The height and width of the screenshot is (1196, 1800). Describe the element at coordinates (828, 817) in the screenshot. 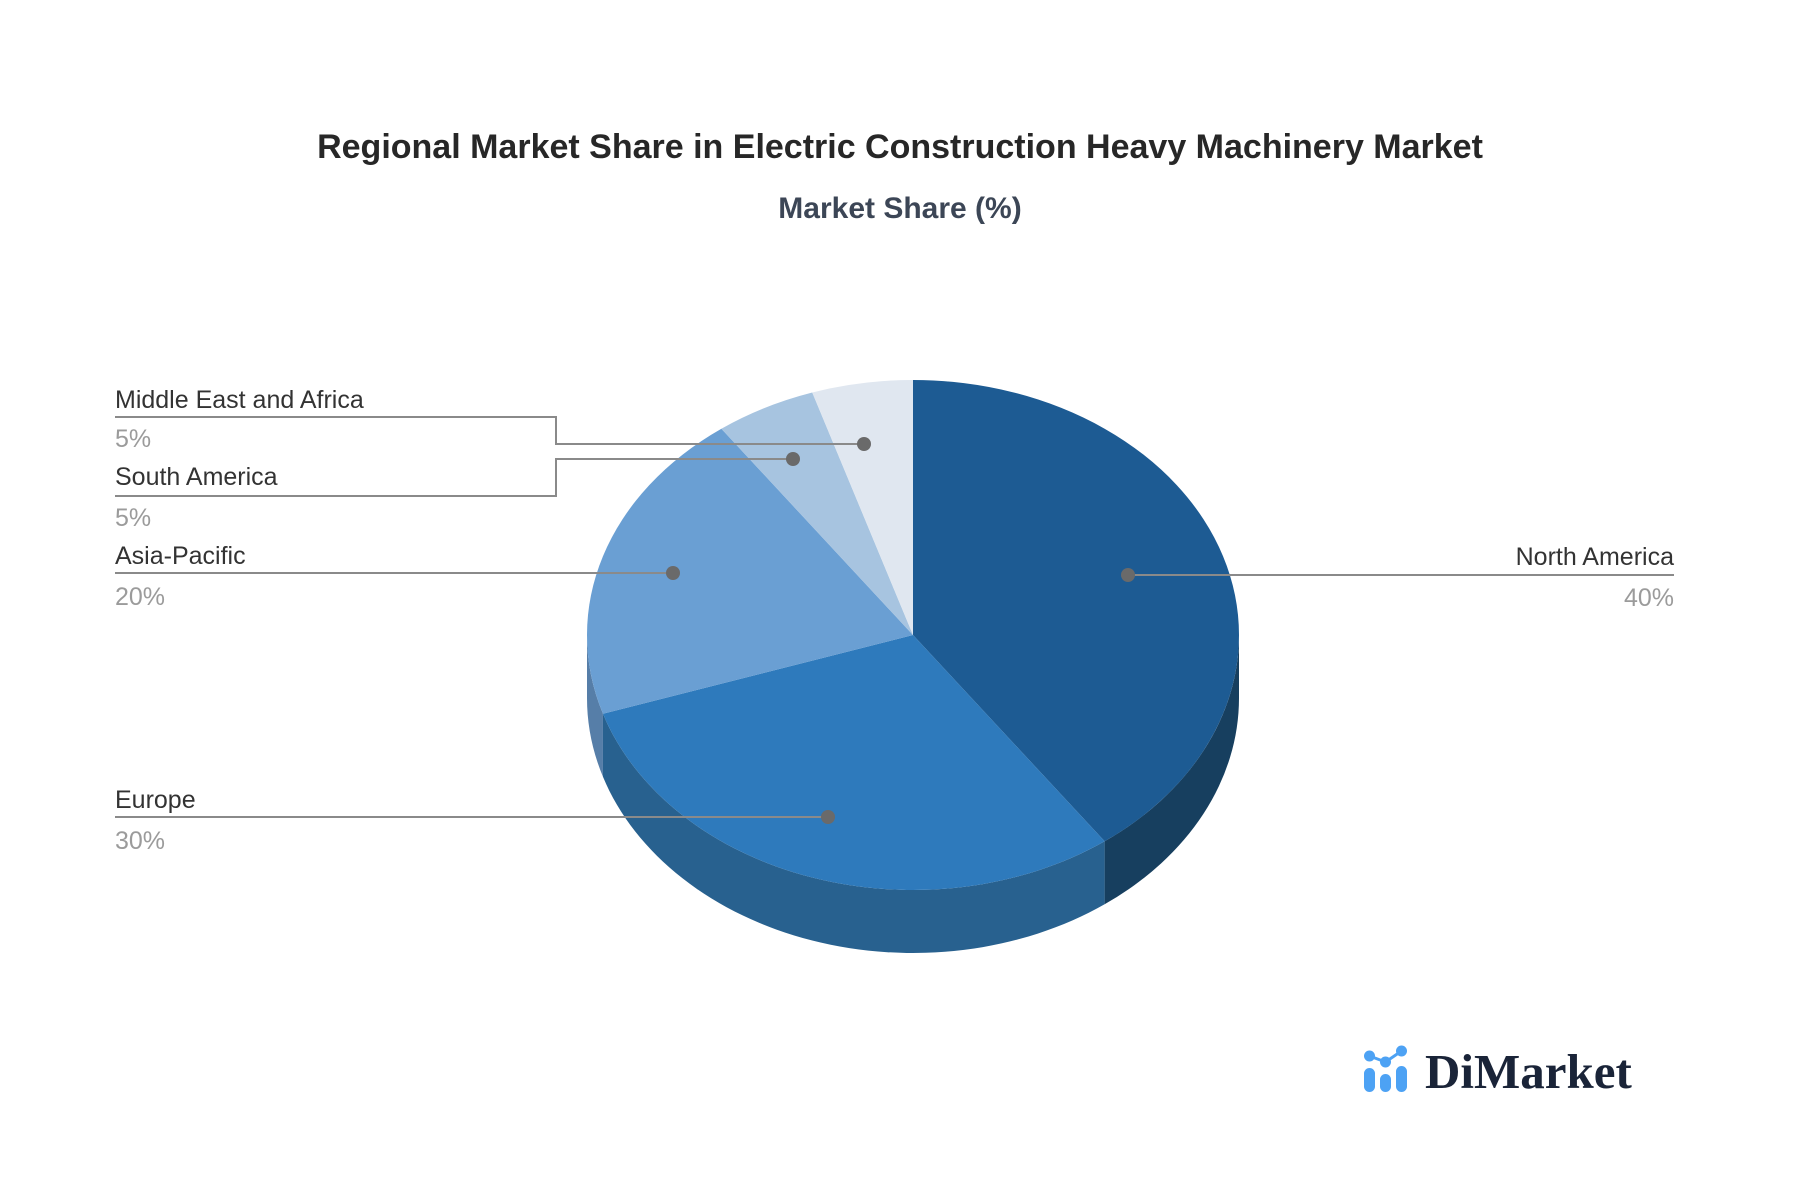

I see `callout-dot-europe` at that location.